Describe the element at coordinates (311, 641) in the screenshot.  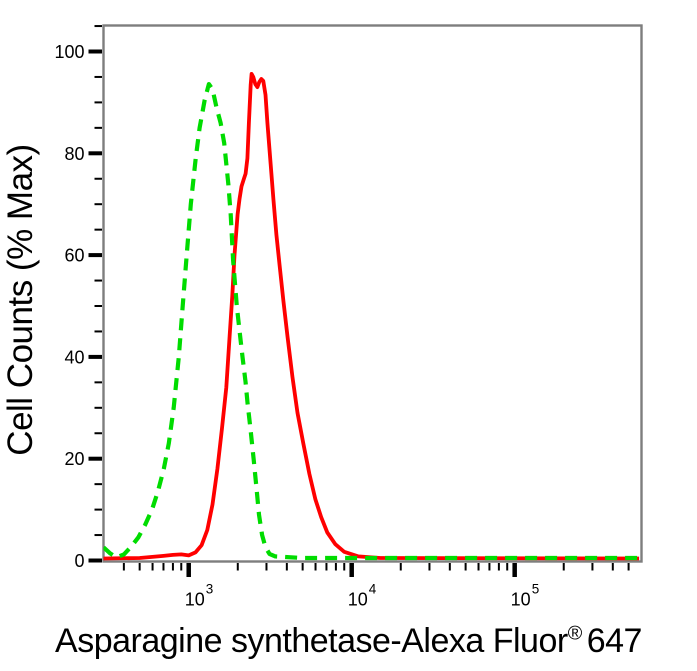
I see `x-axis-title-main: Asparagine synthetase-Alexa Fluor` at that location.